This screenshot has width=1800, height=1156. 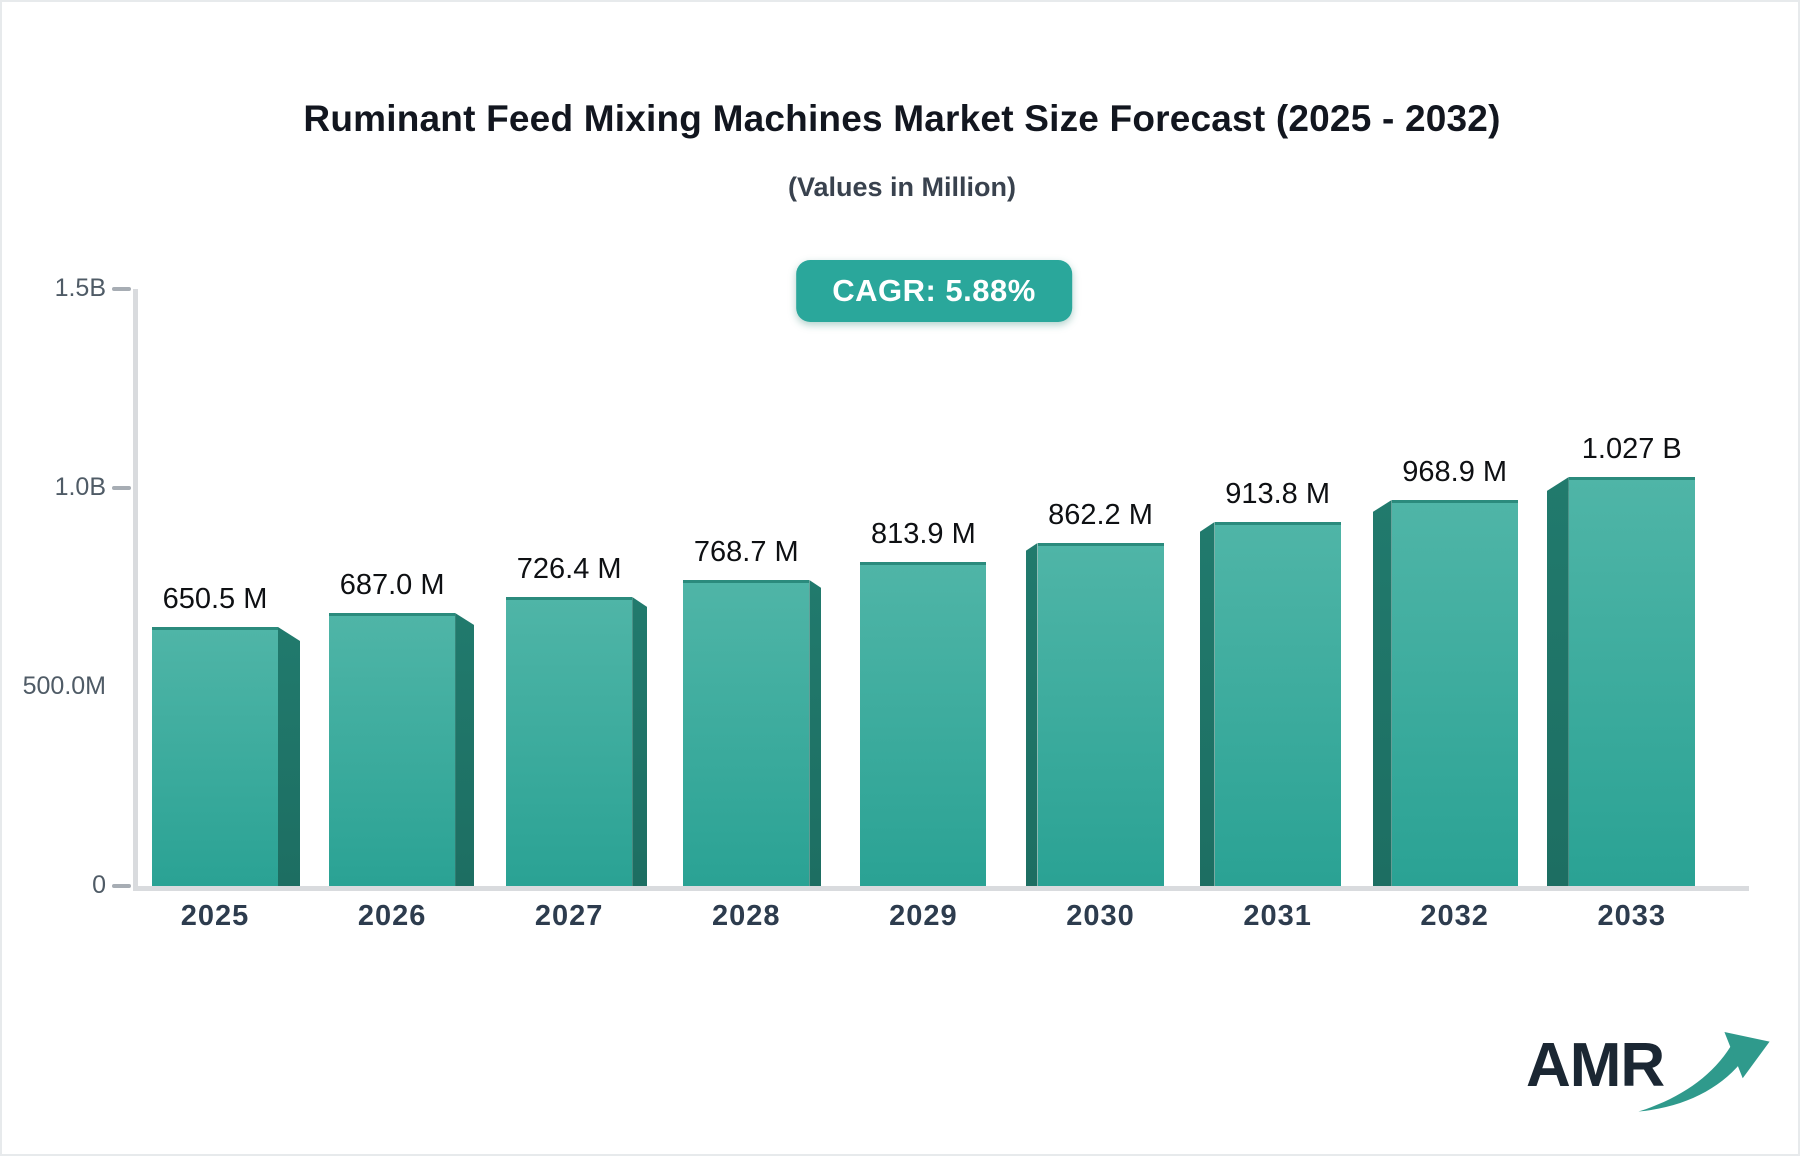 I want to click on x-category-label: 2033, so click(x=1632, y=916).